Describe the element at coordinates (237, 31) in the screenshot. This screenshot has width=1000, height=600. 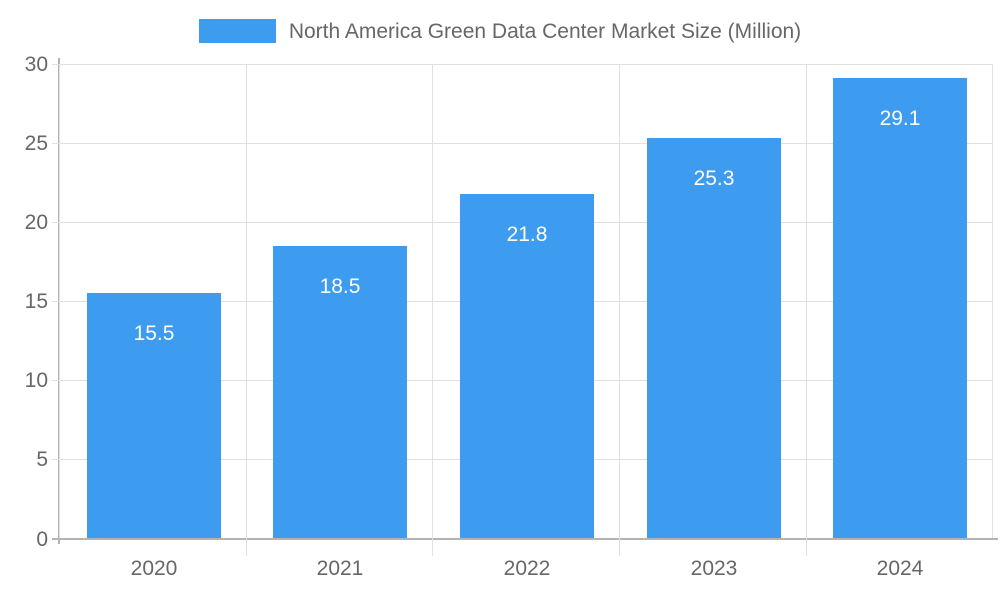
I see `legend-color-swatch` at that location.